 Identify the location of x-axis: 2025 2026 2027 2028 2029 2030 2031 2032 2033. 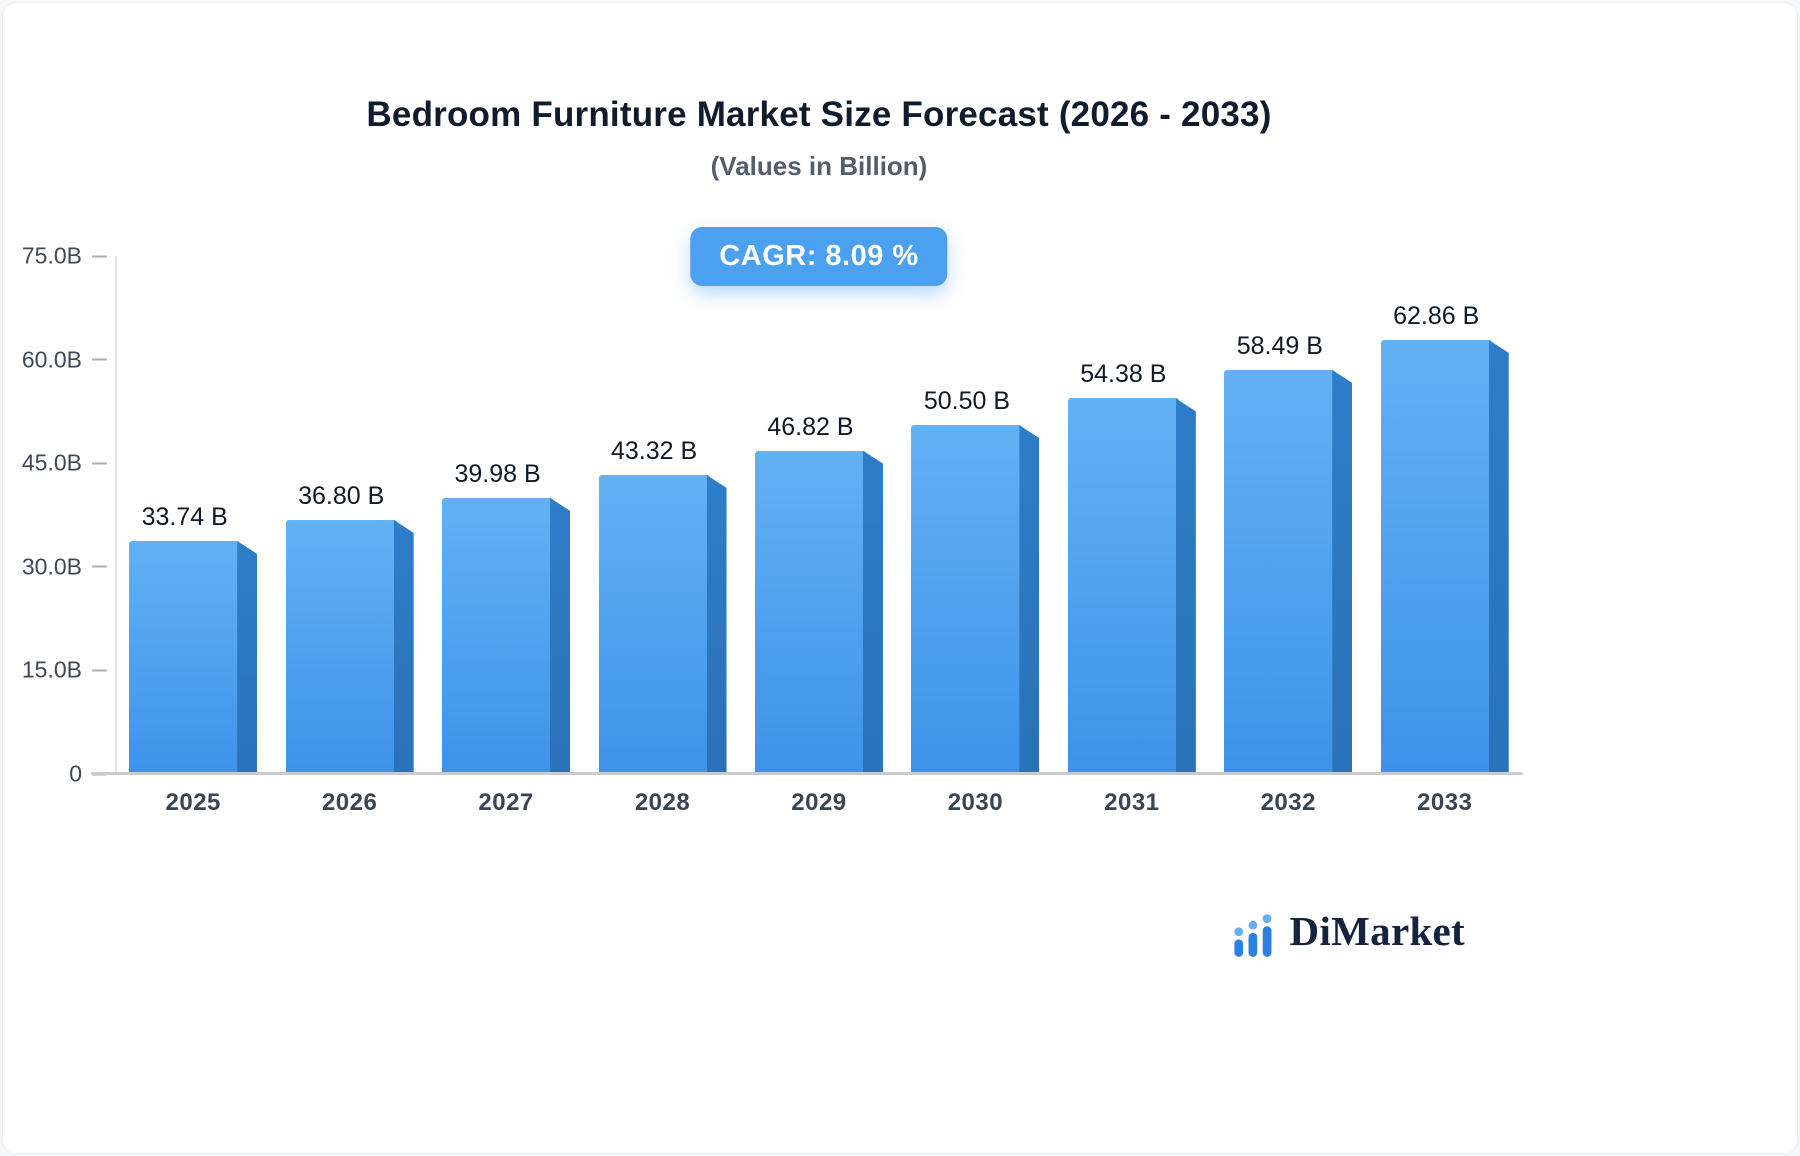
(819, 803).